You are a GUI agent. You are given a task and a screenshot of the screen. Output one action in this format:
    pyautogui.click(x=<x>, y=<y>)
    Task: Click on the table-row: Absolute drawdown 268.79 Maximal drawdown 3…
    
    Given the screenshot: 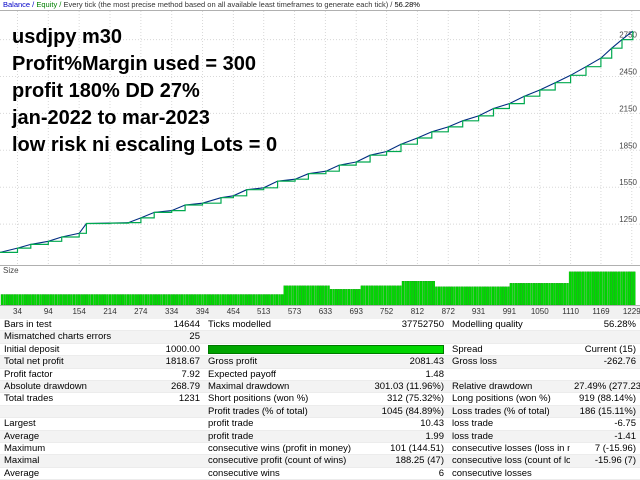 What is the action you would take?
    pyautogui.click(x=320, y=387)
    